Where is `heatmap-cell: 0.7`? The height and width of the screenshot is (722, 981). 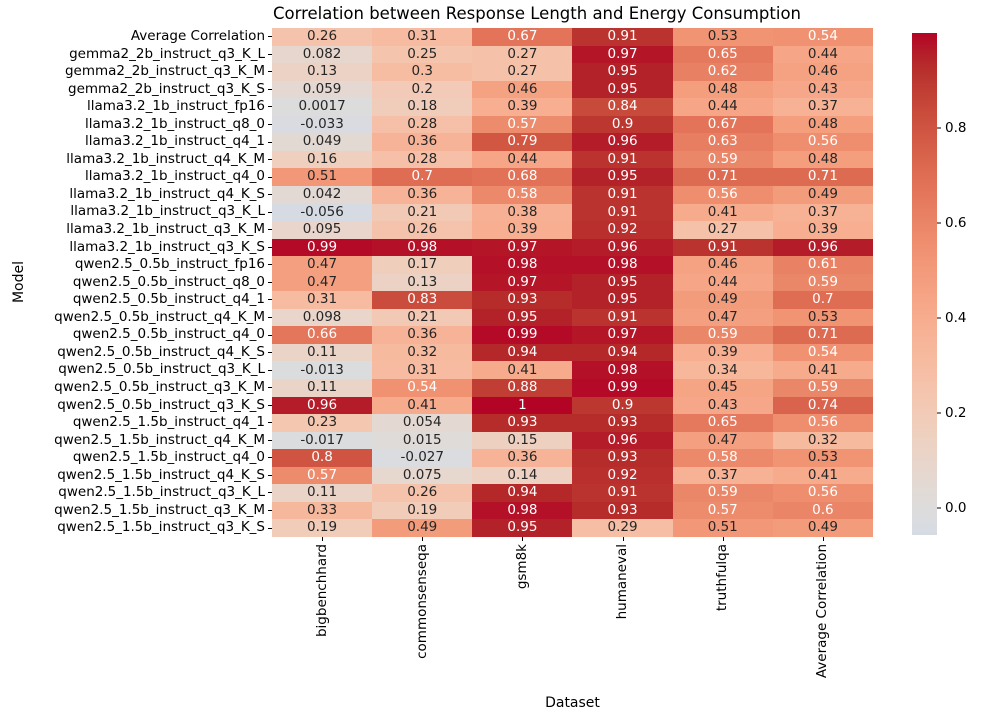
heatmap-cell: 0.7 is located at coordinates (422, 177).